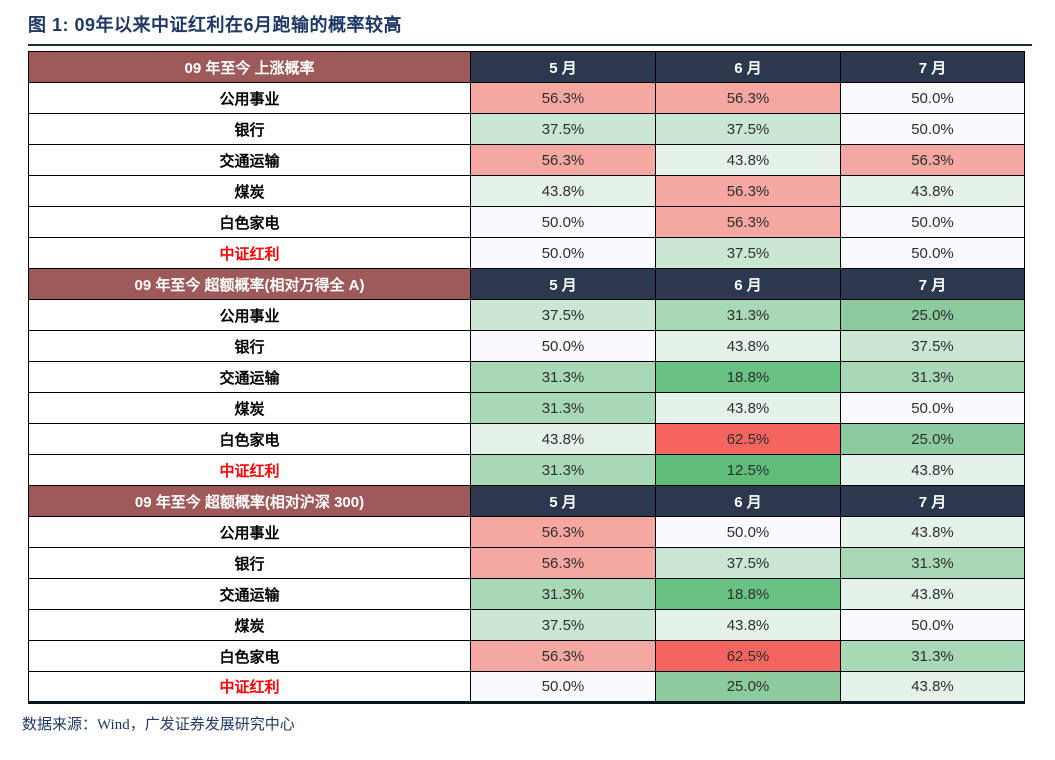 Image resolution: width=1055 pixels, height=760 pixels. Describe the element at coordinates (526, 656) in the screenshot. I see `table-row: 白色家电 56.3% 62.5% 31.3%` at that location.